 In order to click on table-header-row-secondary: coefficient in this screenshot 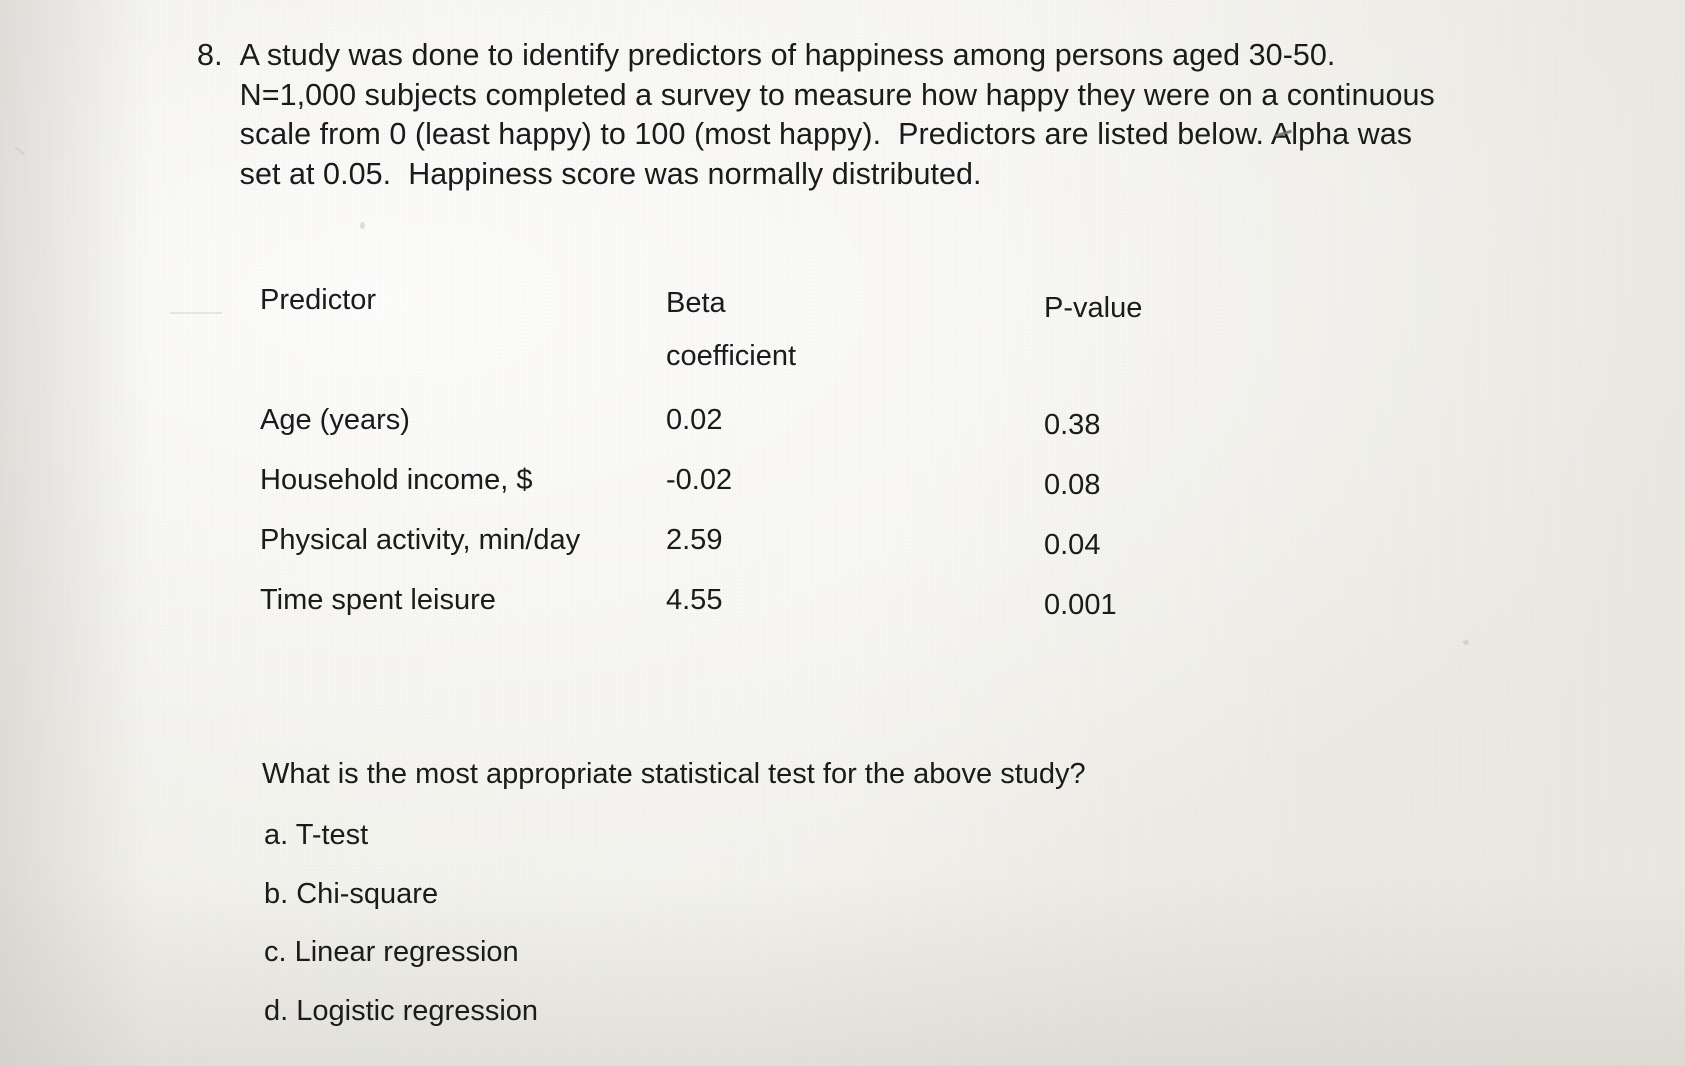, I will do `click(770, 371)`.